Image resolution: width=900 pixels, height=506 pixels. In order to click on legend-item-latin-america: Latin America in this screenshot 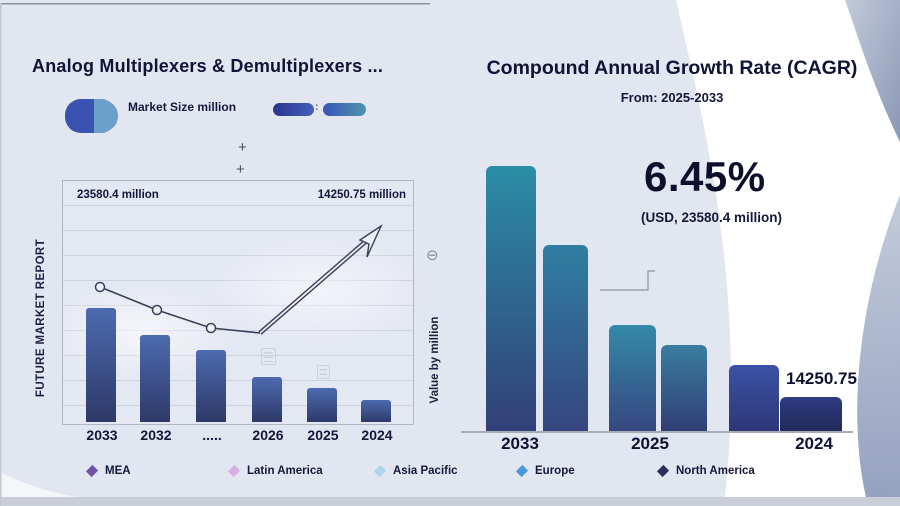, I will do `click(275, 471)`.